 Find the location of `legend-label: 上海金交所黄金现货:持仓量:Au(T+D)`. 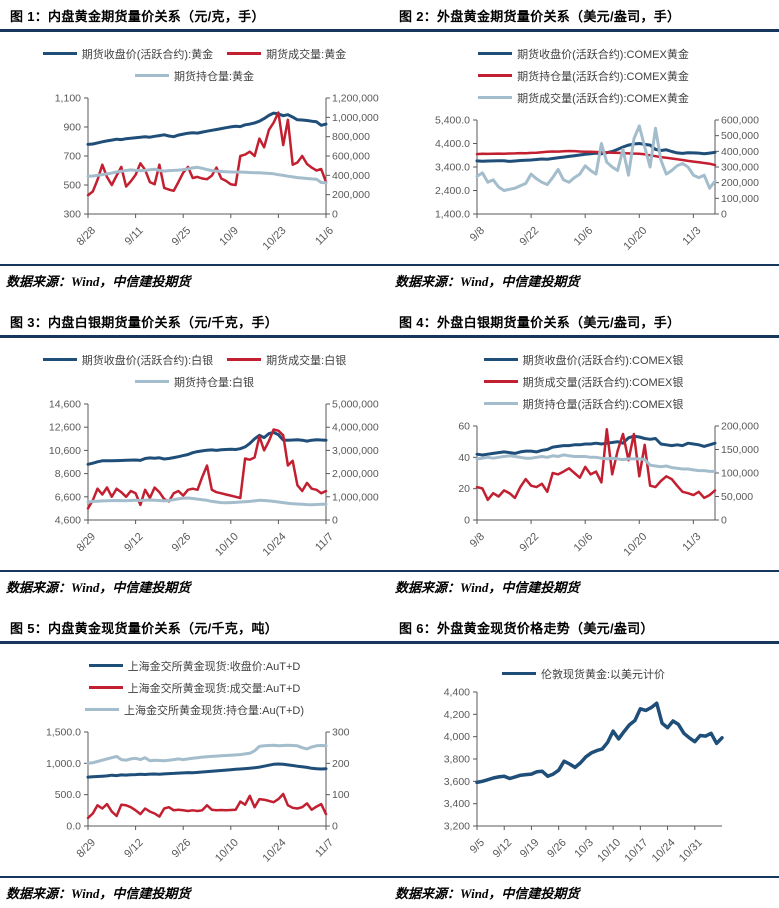

legend-label: 上海金交所黄金现货:持仓量:Au(T+D) is located at coordinates (214, 710).